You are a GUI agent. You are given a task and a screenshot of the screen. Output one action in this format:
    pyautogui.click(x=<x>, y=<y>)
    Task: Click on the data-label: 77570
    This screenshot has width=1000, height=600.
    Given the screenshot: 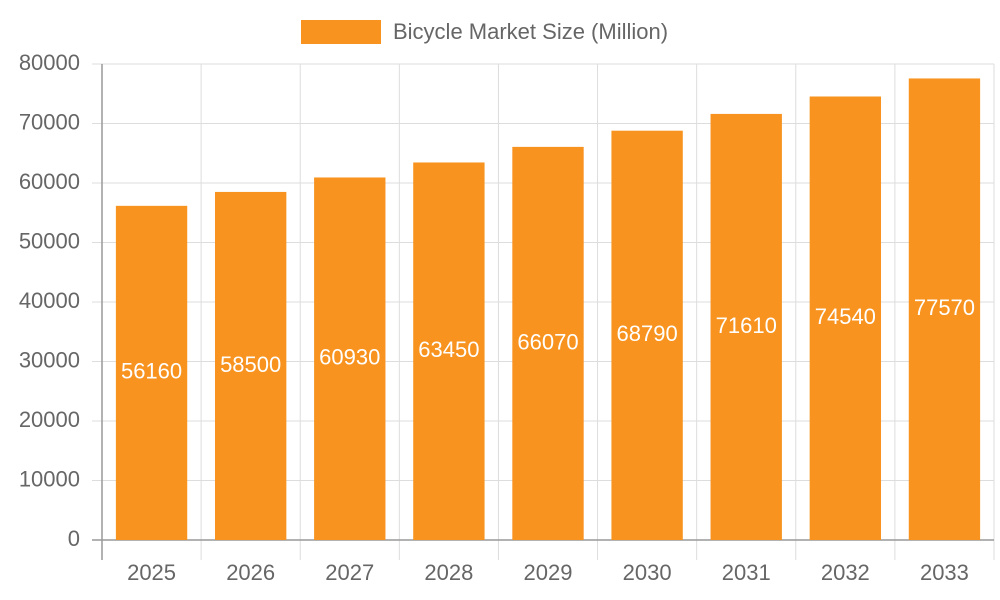 What is the action you would take?
    pyautogui.click(x=944, y=307)
    